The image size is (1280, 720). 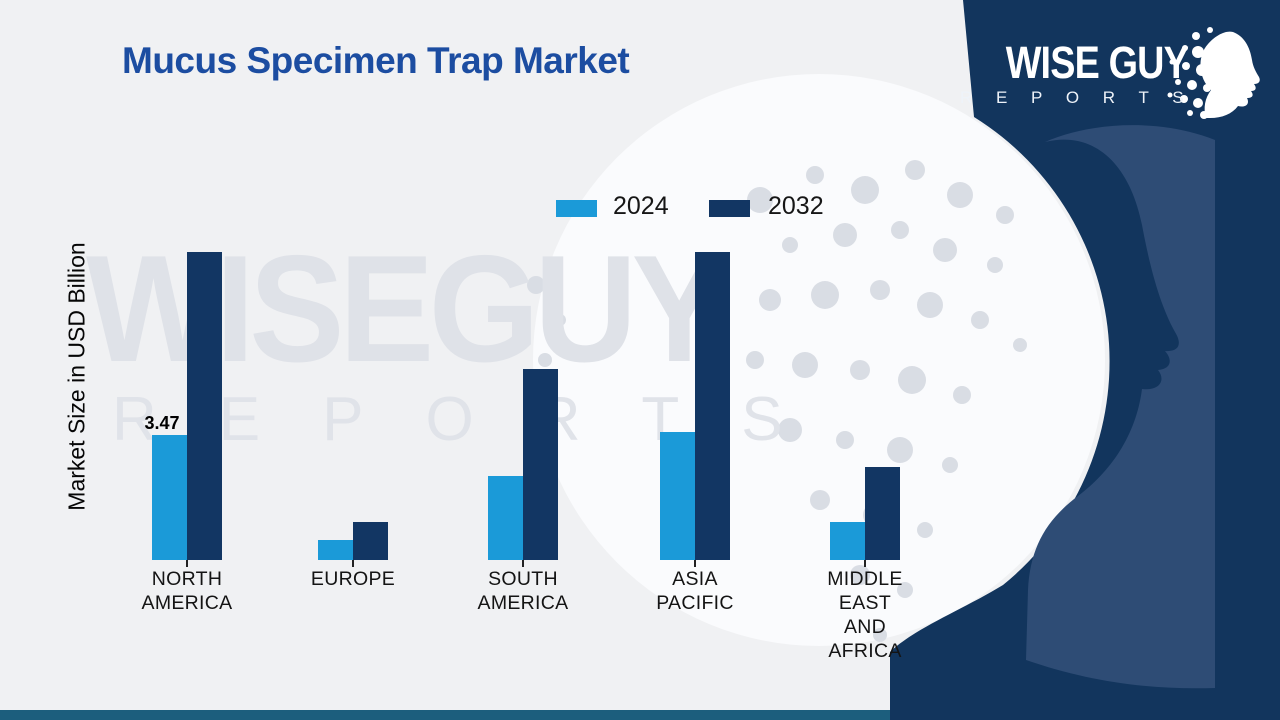 I want to click on bar-2024-north-america, so click(x=169, y=497).